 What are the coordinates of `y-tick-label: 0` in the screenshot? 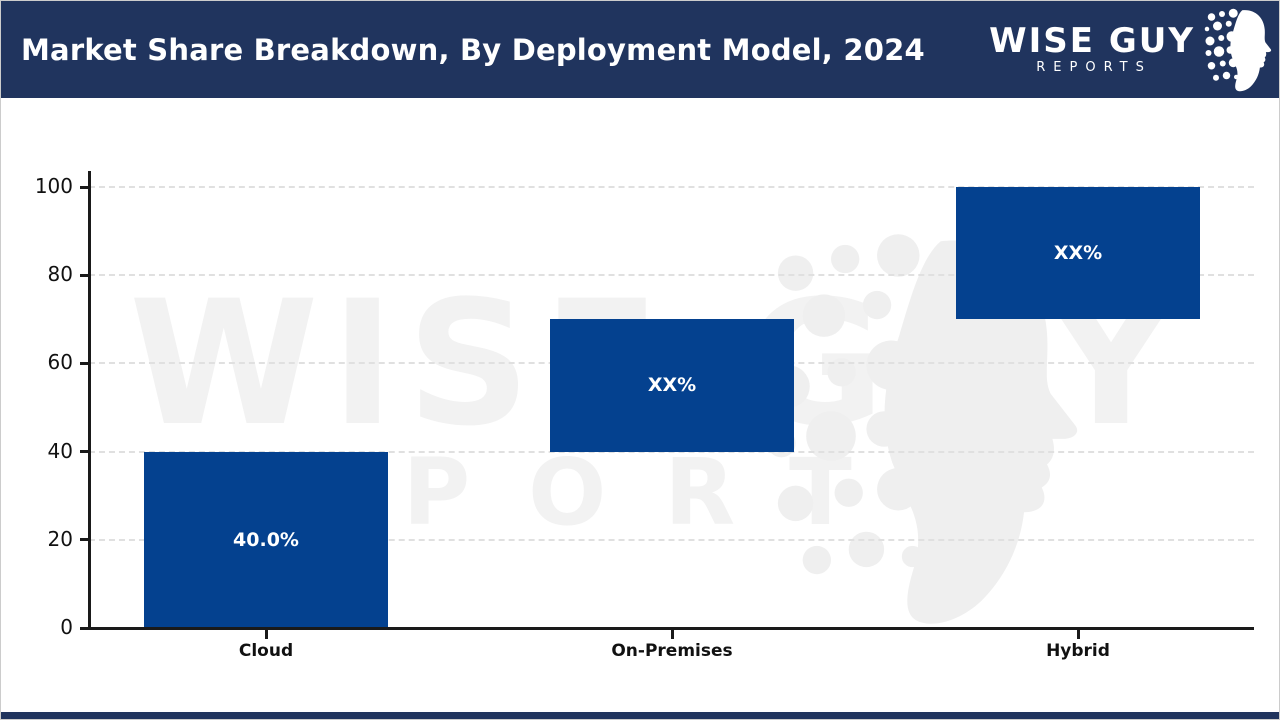 It's located at (66, 627).